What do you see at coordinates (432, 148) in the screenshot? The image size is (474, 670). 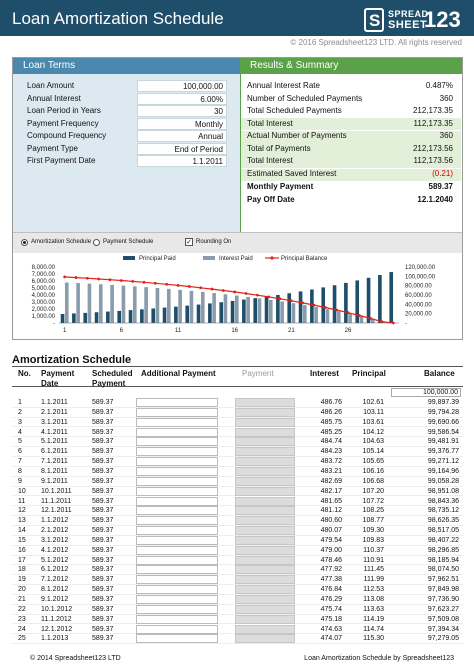 I see `total-payments-value: 212,173.56` at bounding box center [432, 148].